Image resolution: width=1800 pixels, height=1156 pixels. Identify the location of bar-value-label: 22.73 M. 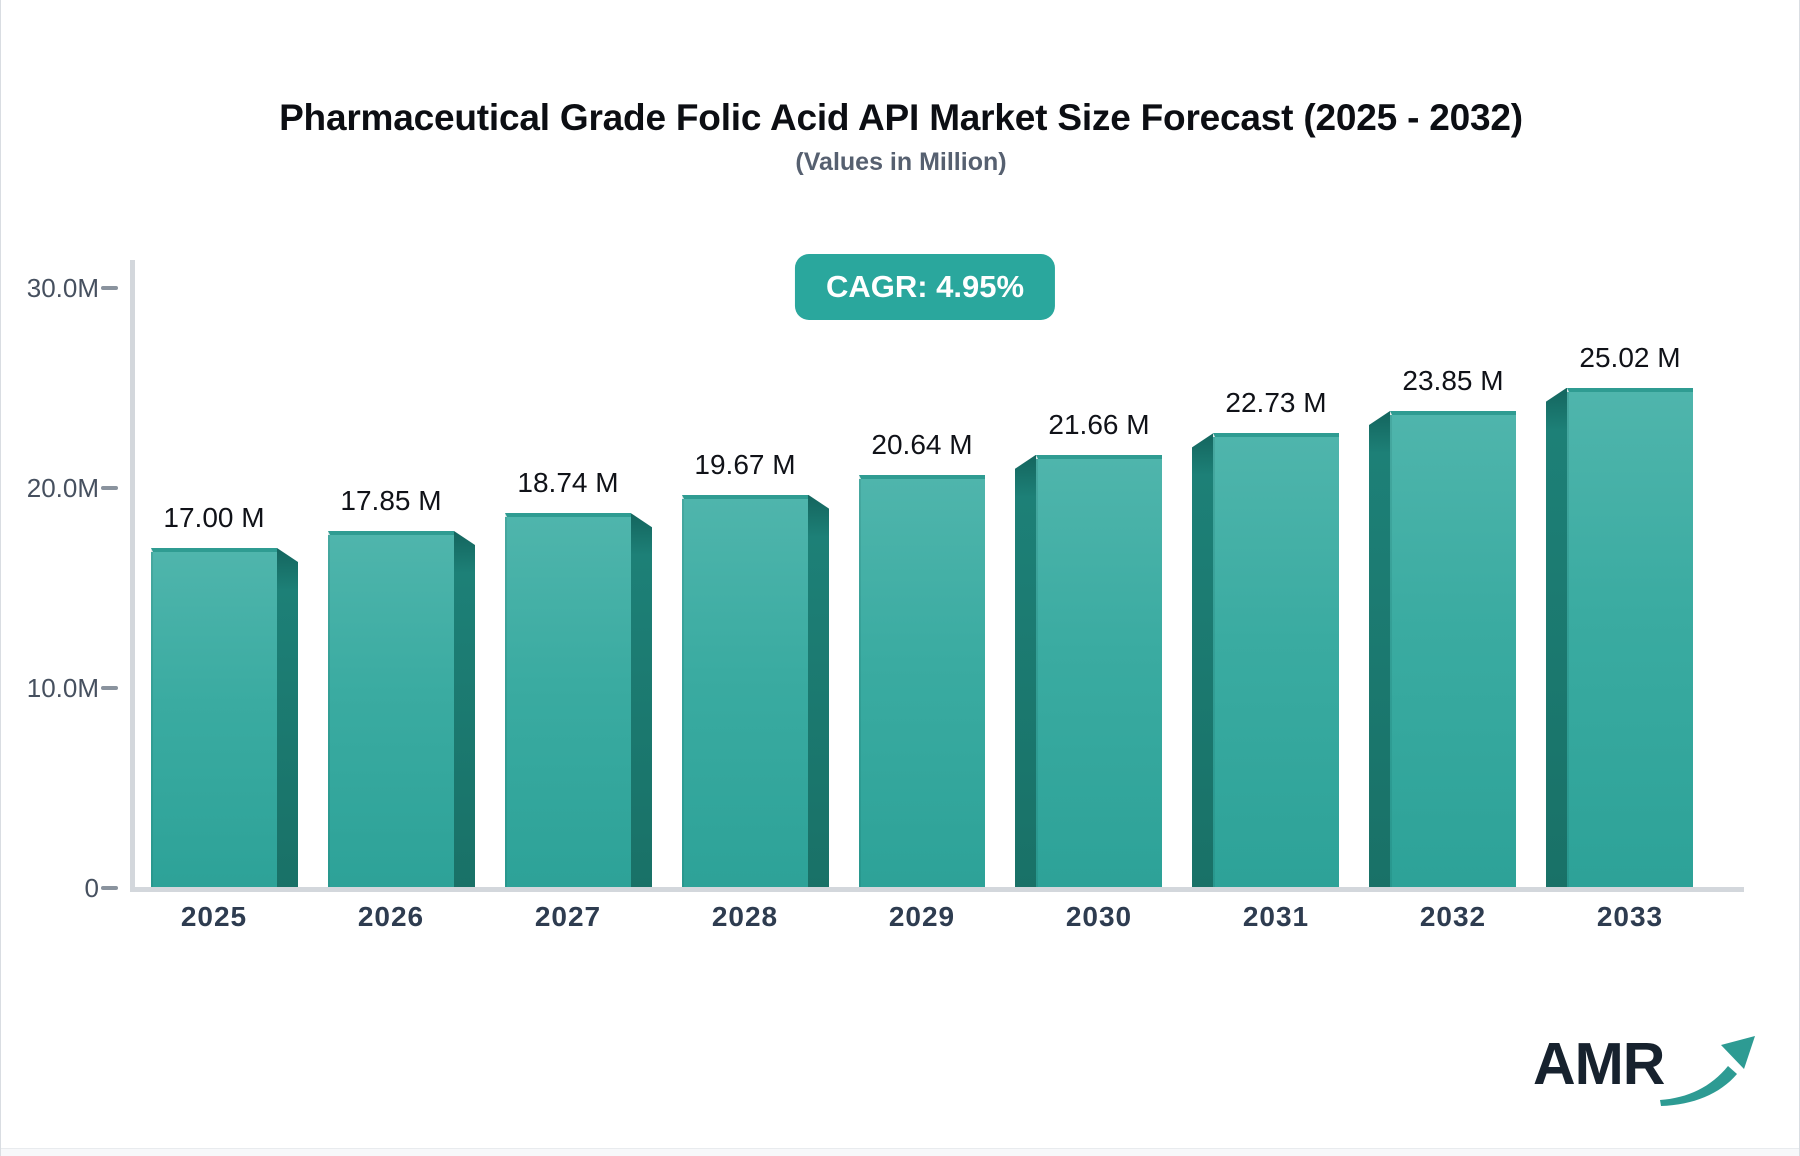
(1276, 403).